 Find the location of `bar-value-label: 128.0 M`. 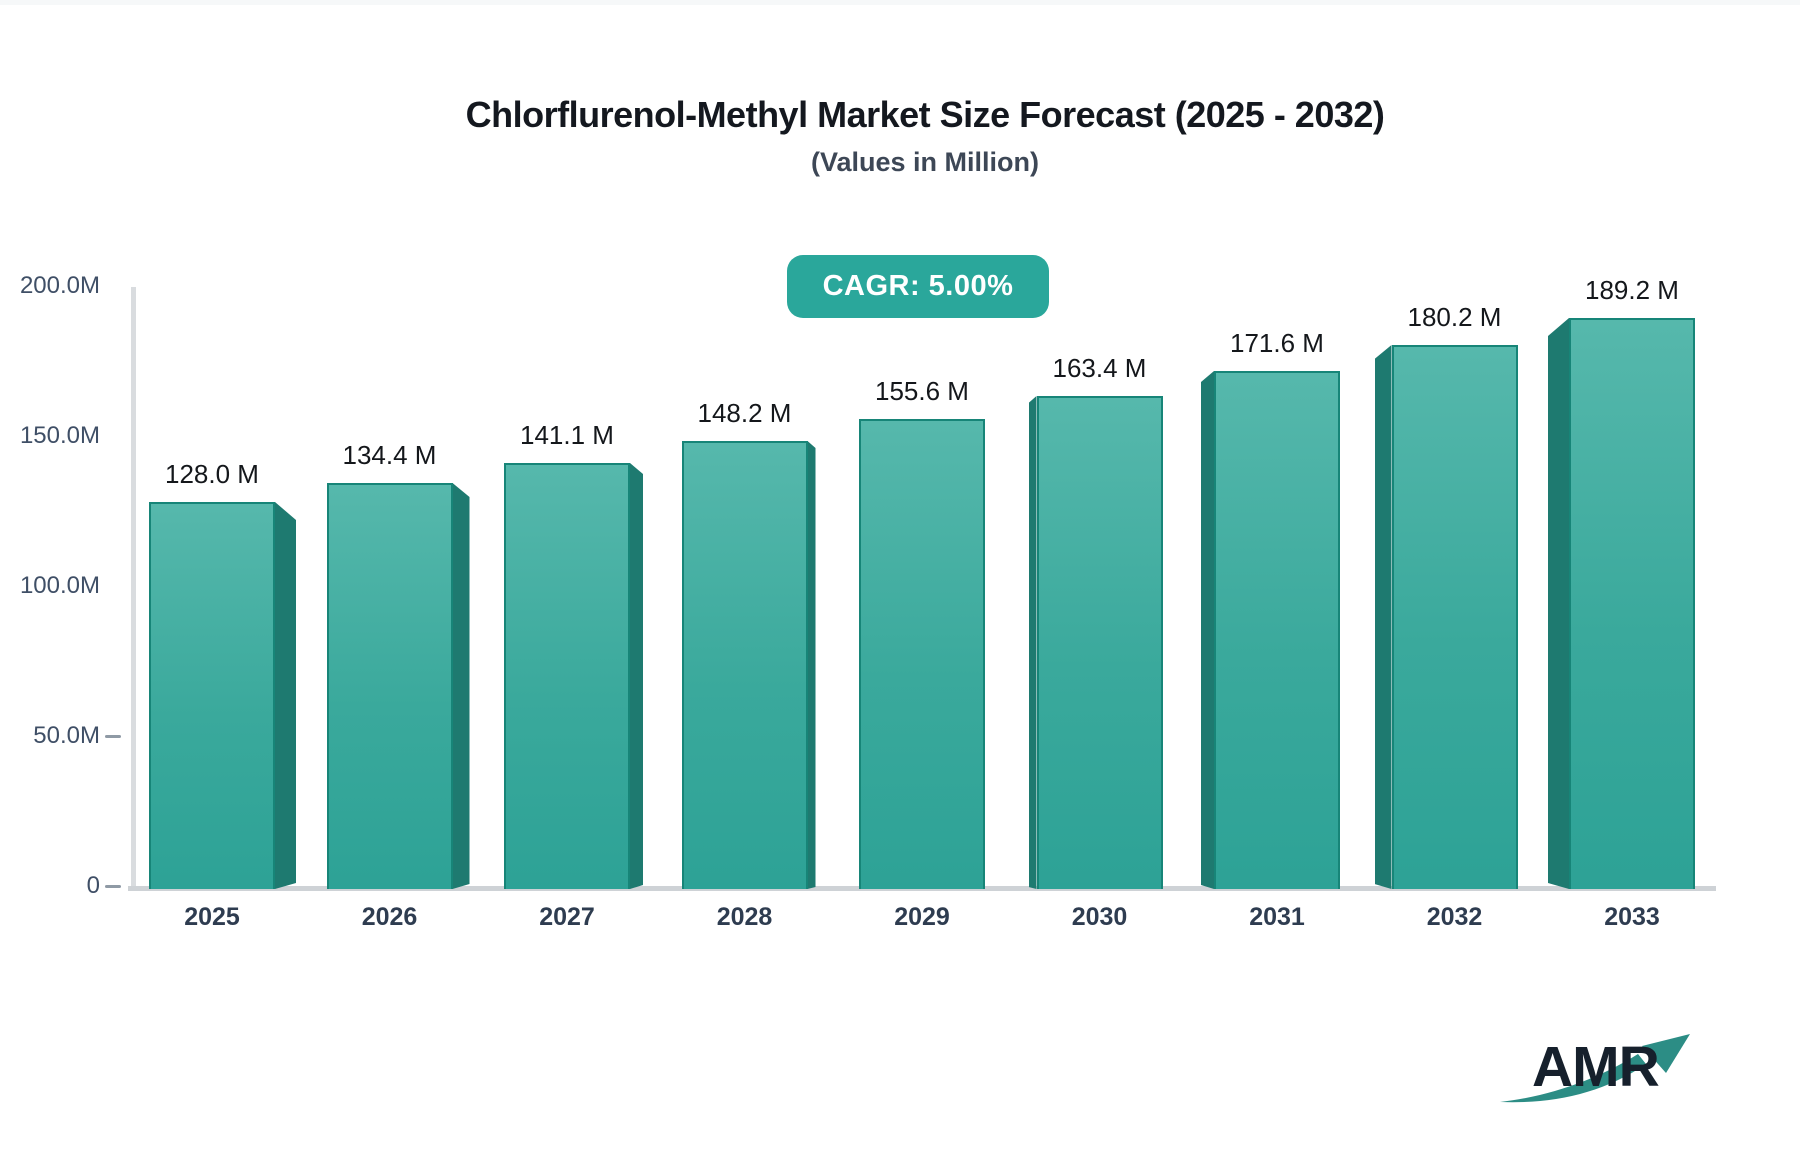

bar-value-label: 128.0 M is located at coordinates (212, 474).